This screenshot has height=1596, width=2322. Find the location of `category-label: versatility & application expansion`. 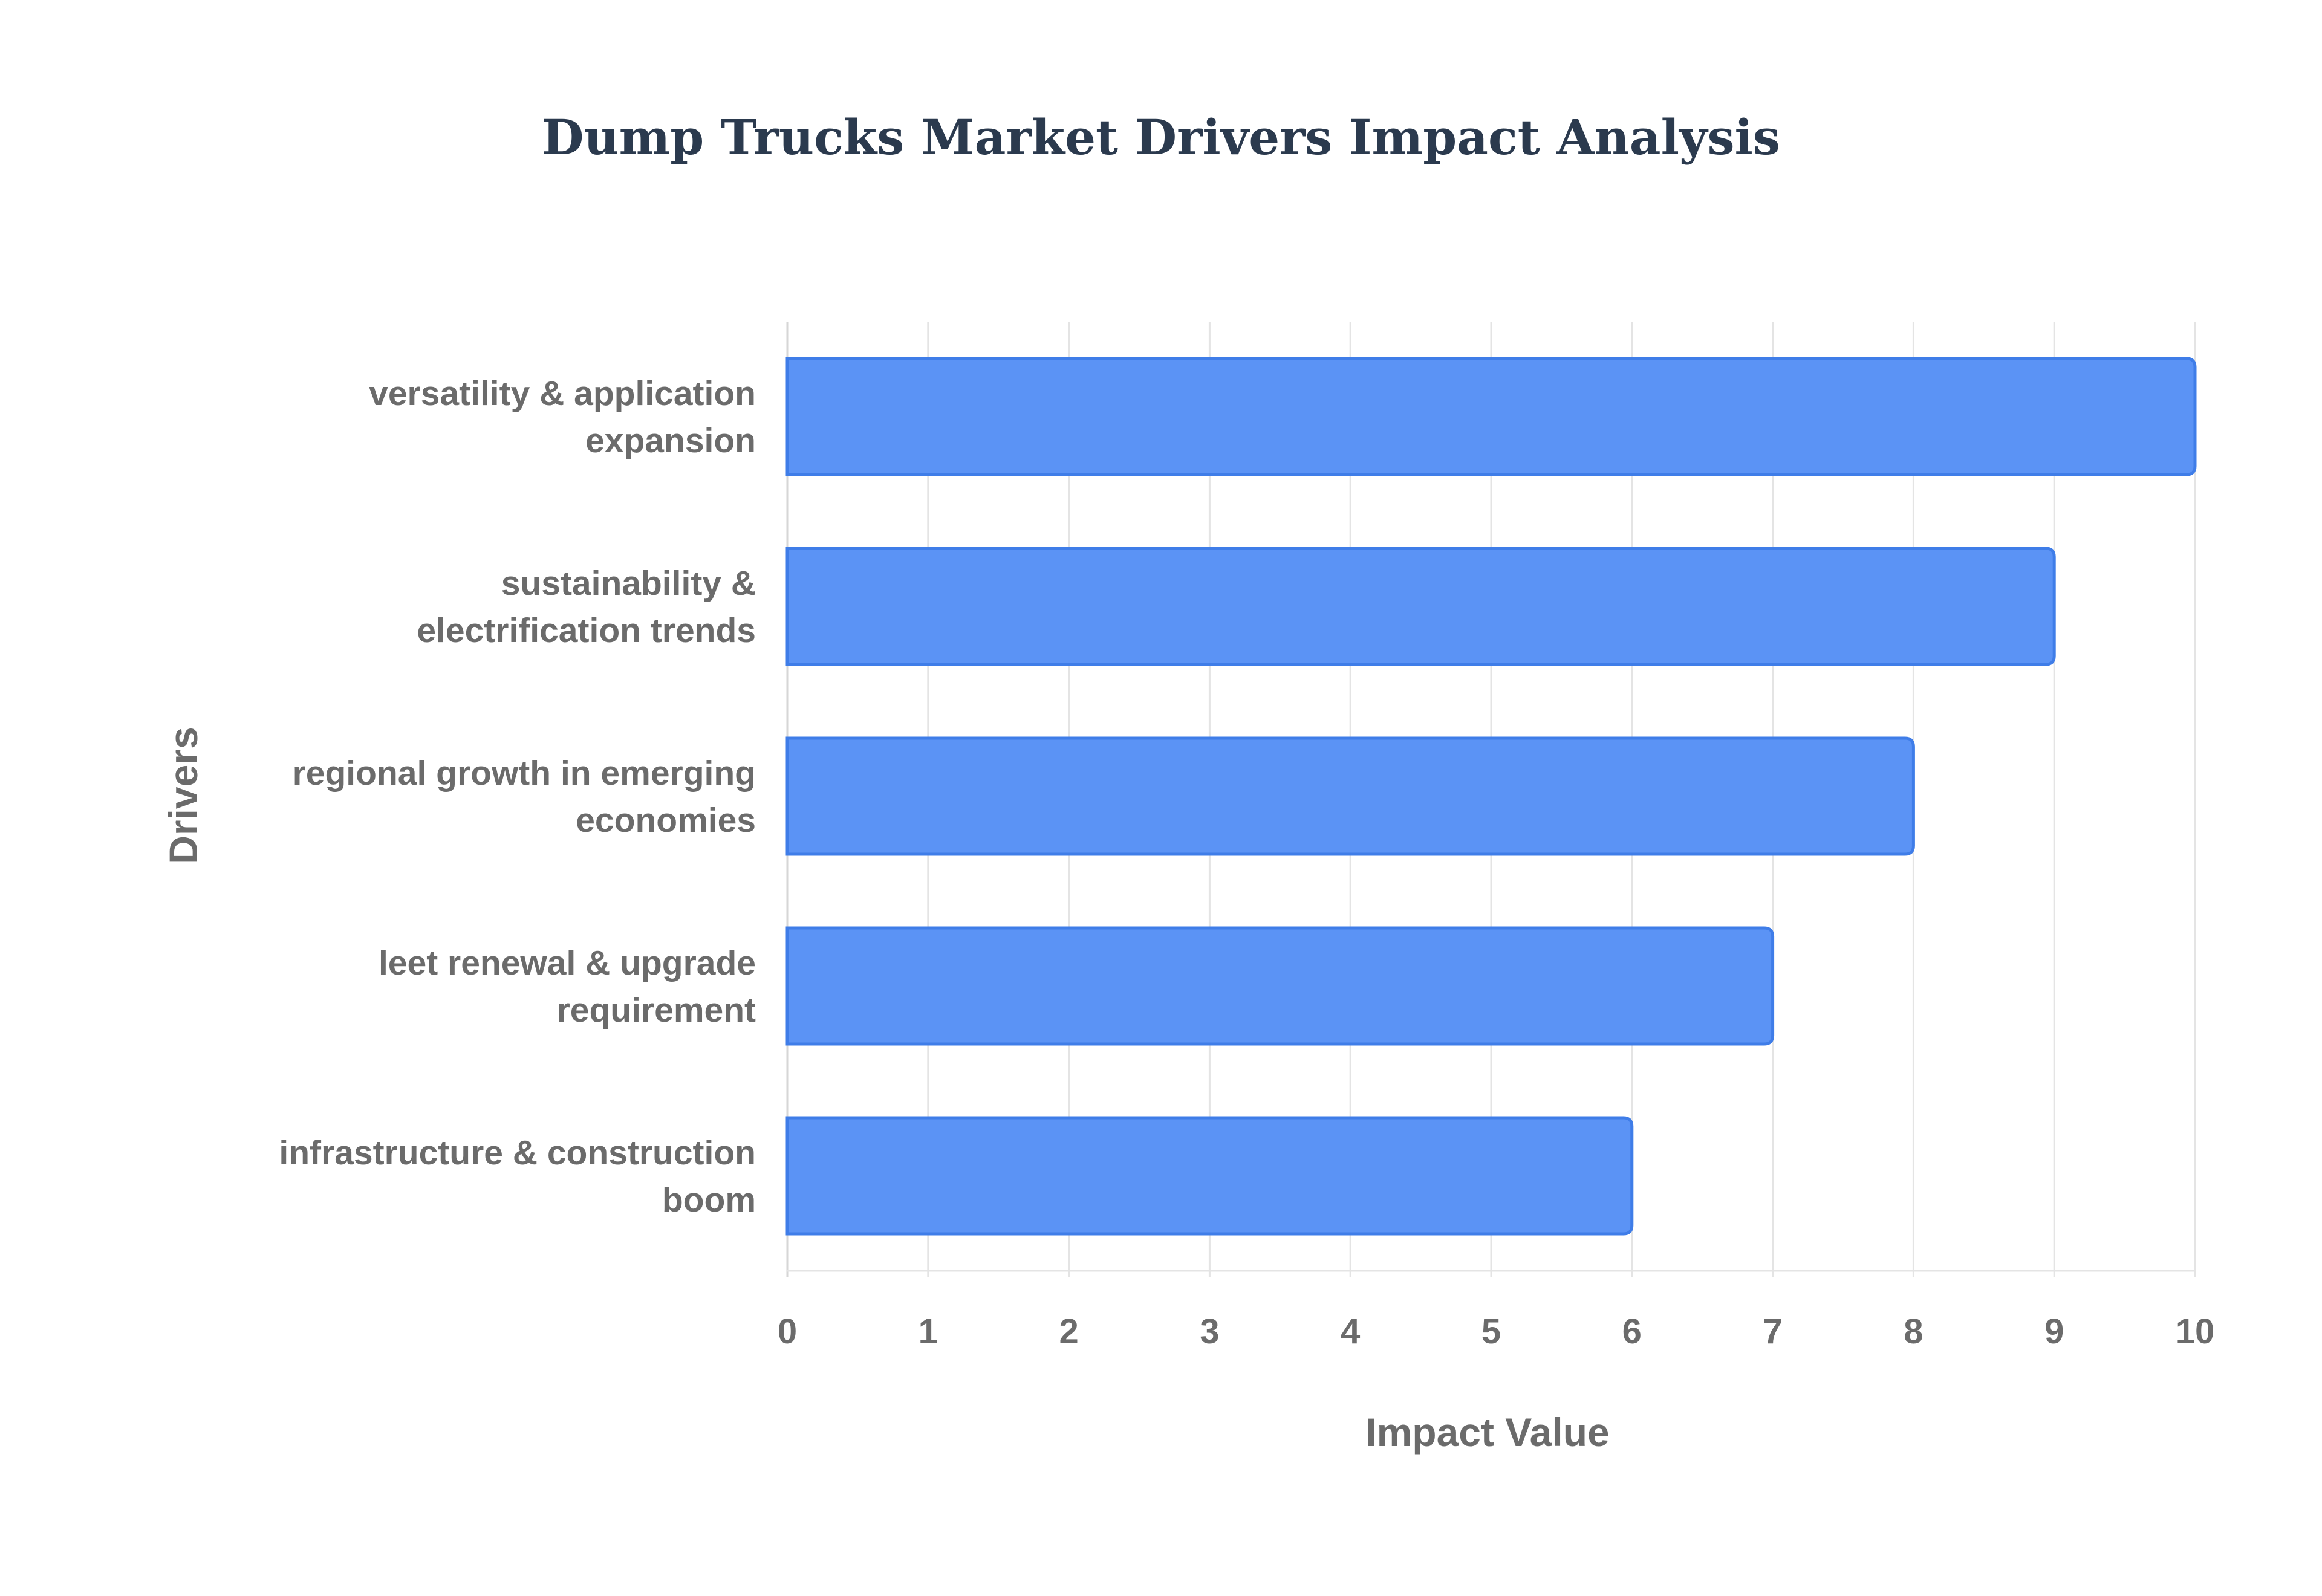

category-label: versatility & application expansion is located at coordinates (562, 417).